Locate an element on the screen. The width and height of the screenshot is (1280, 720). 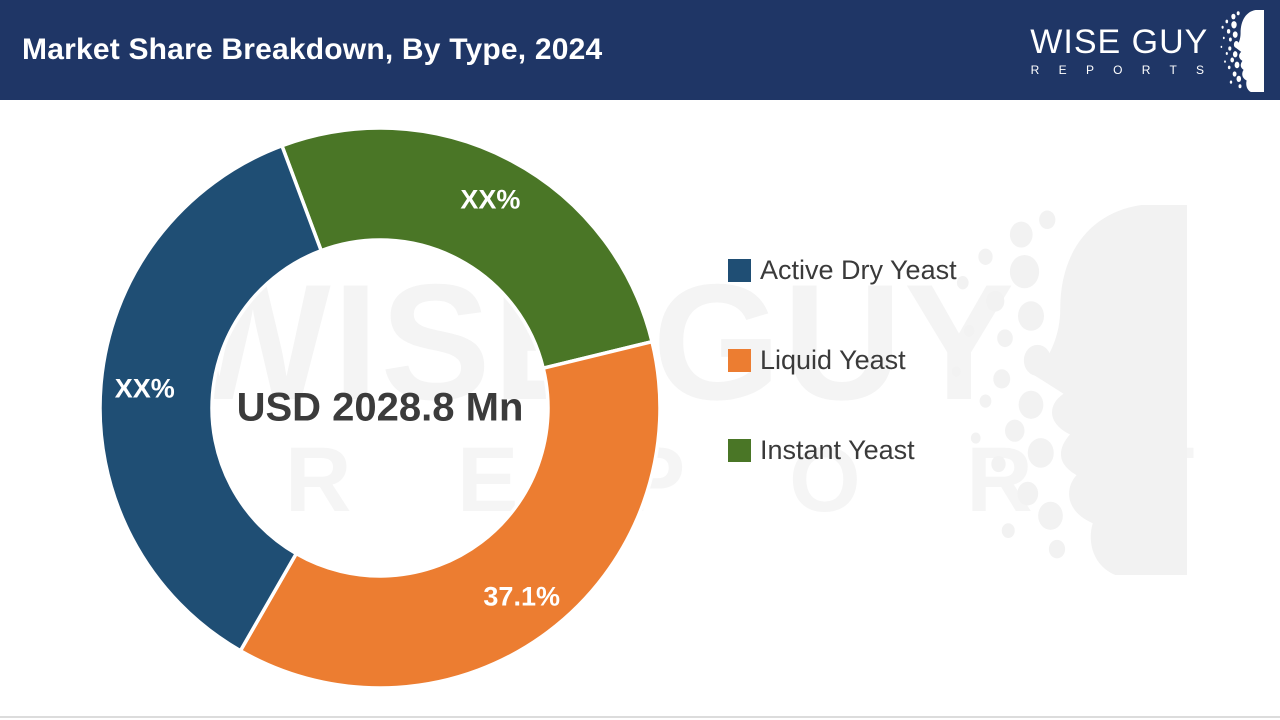
donut-segment-instant-yeast is located at coordinates (467, 248).